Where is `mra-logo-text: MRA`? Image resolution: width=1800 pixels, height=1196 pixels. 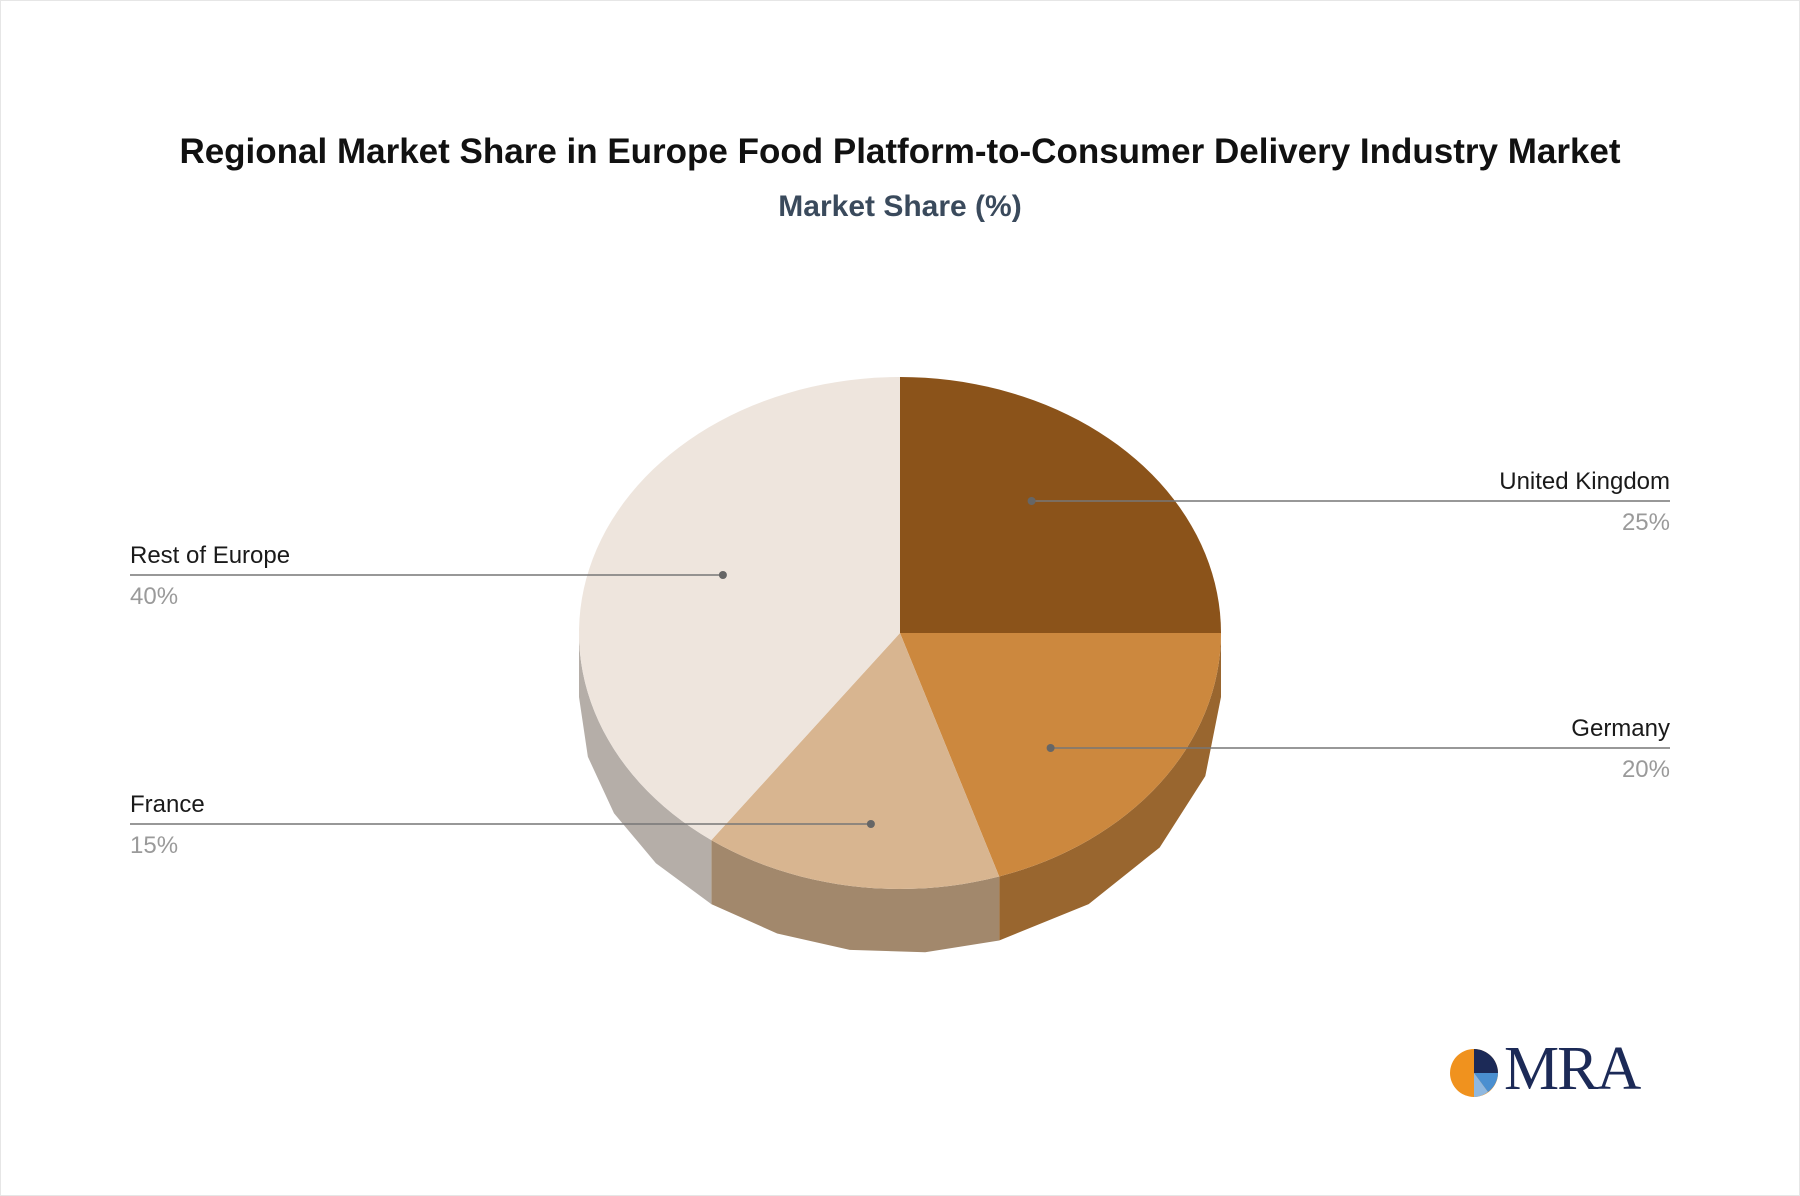 mra-logo-text: MRA is located at coordinates (1572, 1069).